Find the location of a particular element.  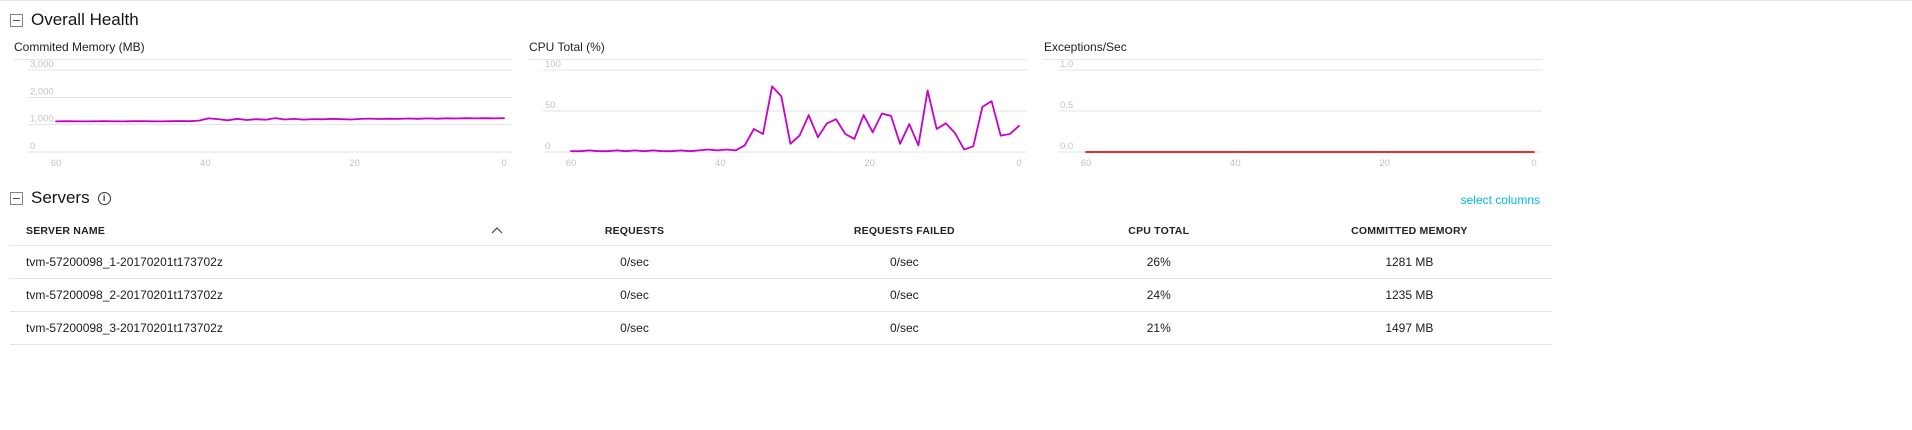

overall-health-title: Overall Health is located at coordinates (85, 19).